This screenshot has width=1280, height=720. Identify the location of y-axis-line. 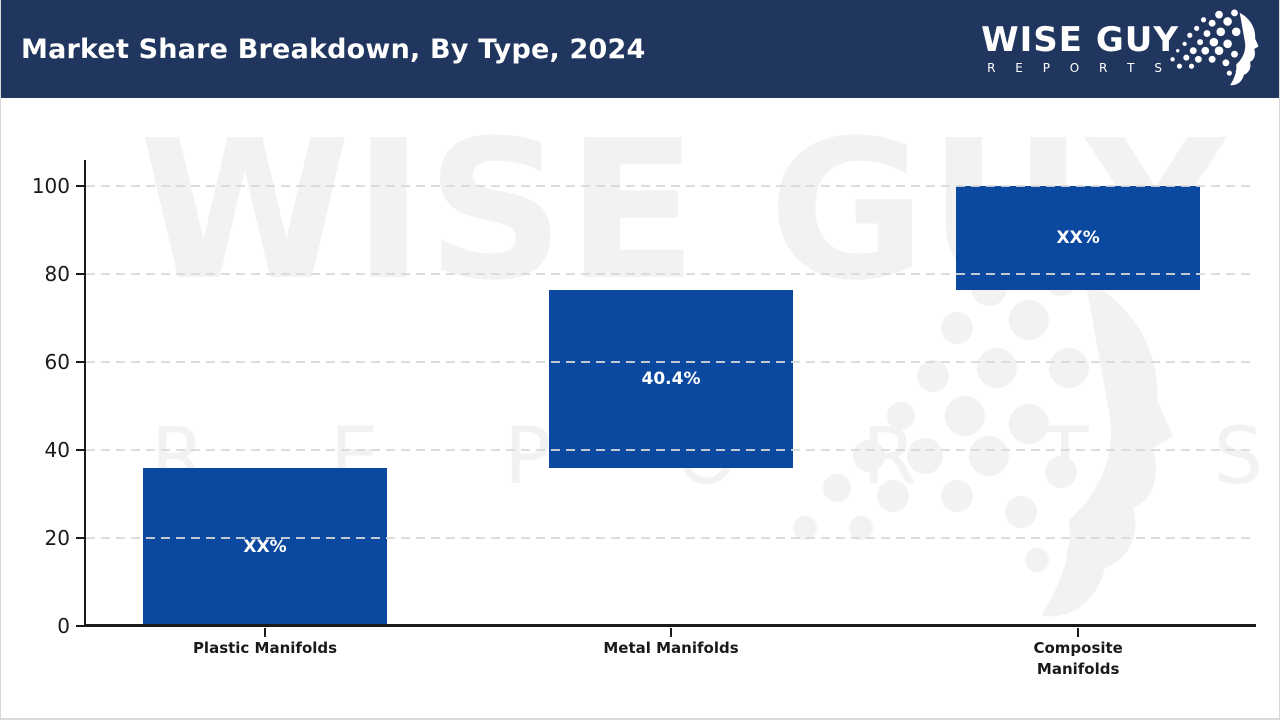
(85, 393).